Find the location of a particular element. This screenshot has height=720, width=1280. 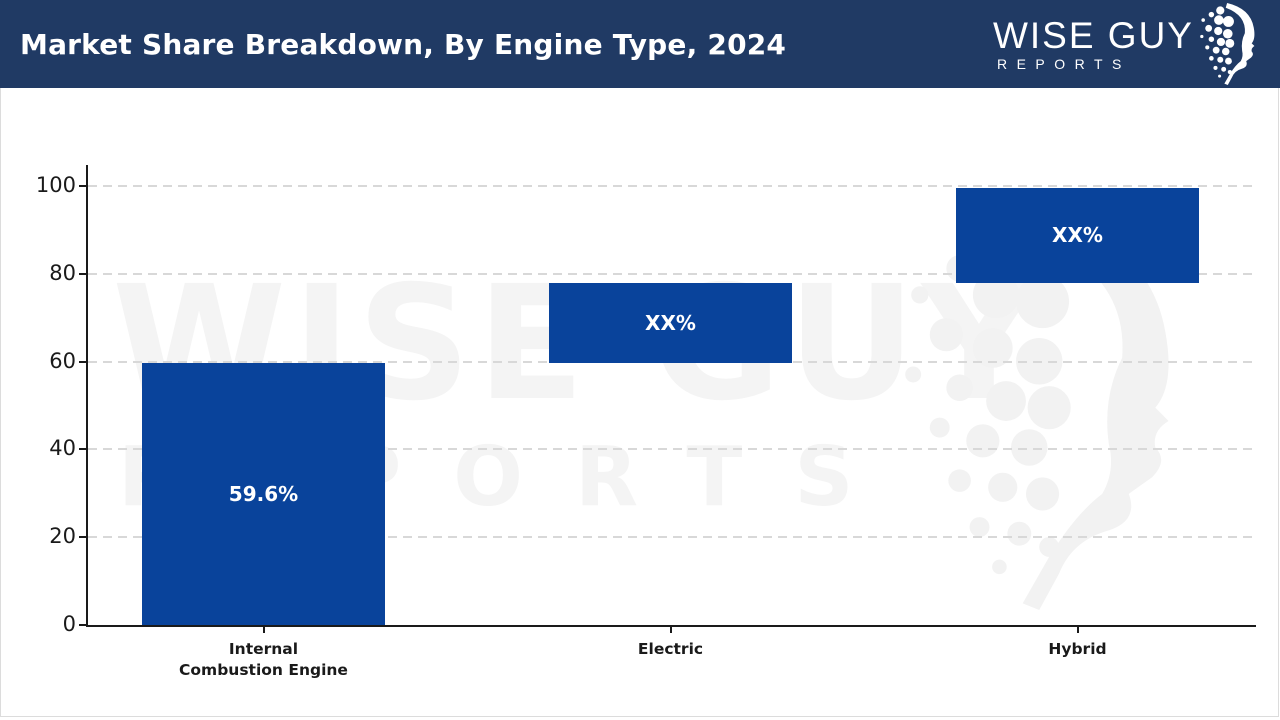

bar-hybrid: XX% is located at coordinates (1077, 235).